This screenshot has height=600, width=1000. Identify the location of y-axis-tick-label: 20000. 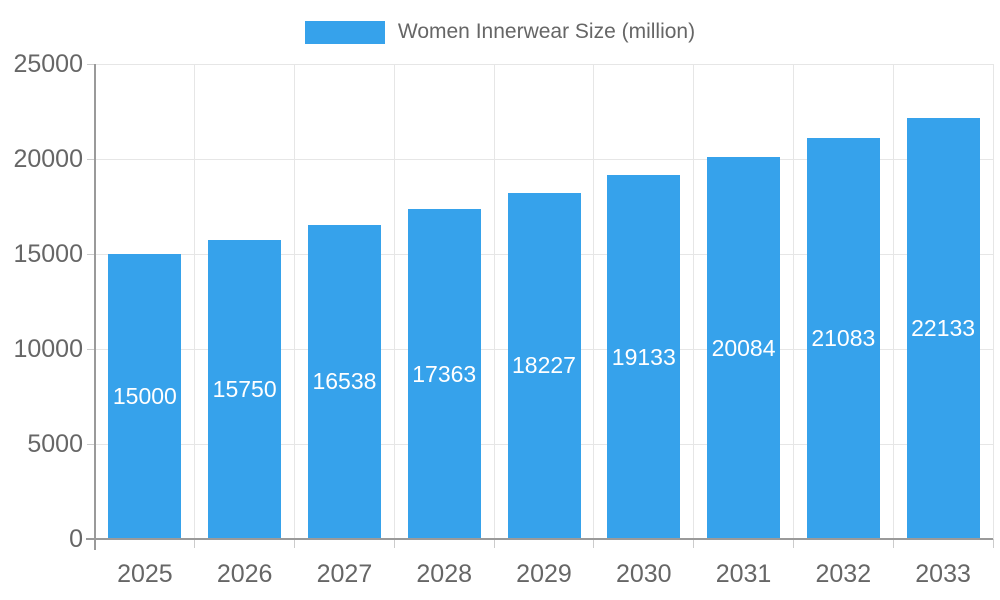
(48, 158).